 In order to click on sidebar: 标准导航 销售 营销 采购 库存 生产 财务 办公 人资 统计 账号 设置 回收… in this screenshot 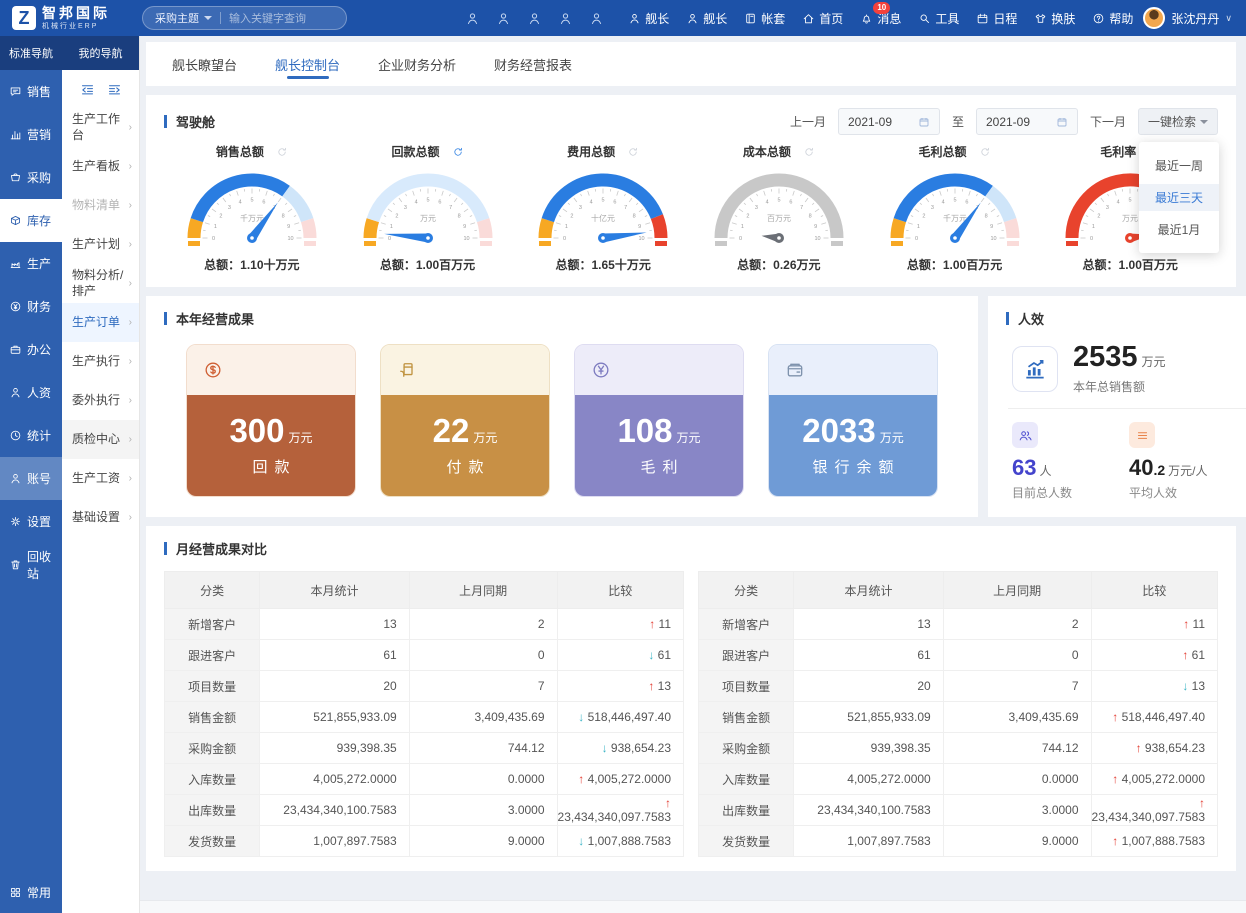, I will do `click(70, 474)`.